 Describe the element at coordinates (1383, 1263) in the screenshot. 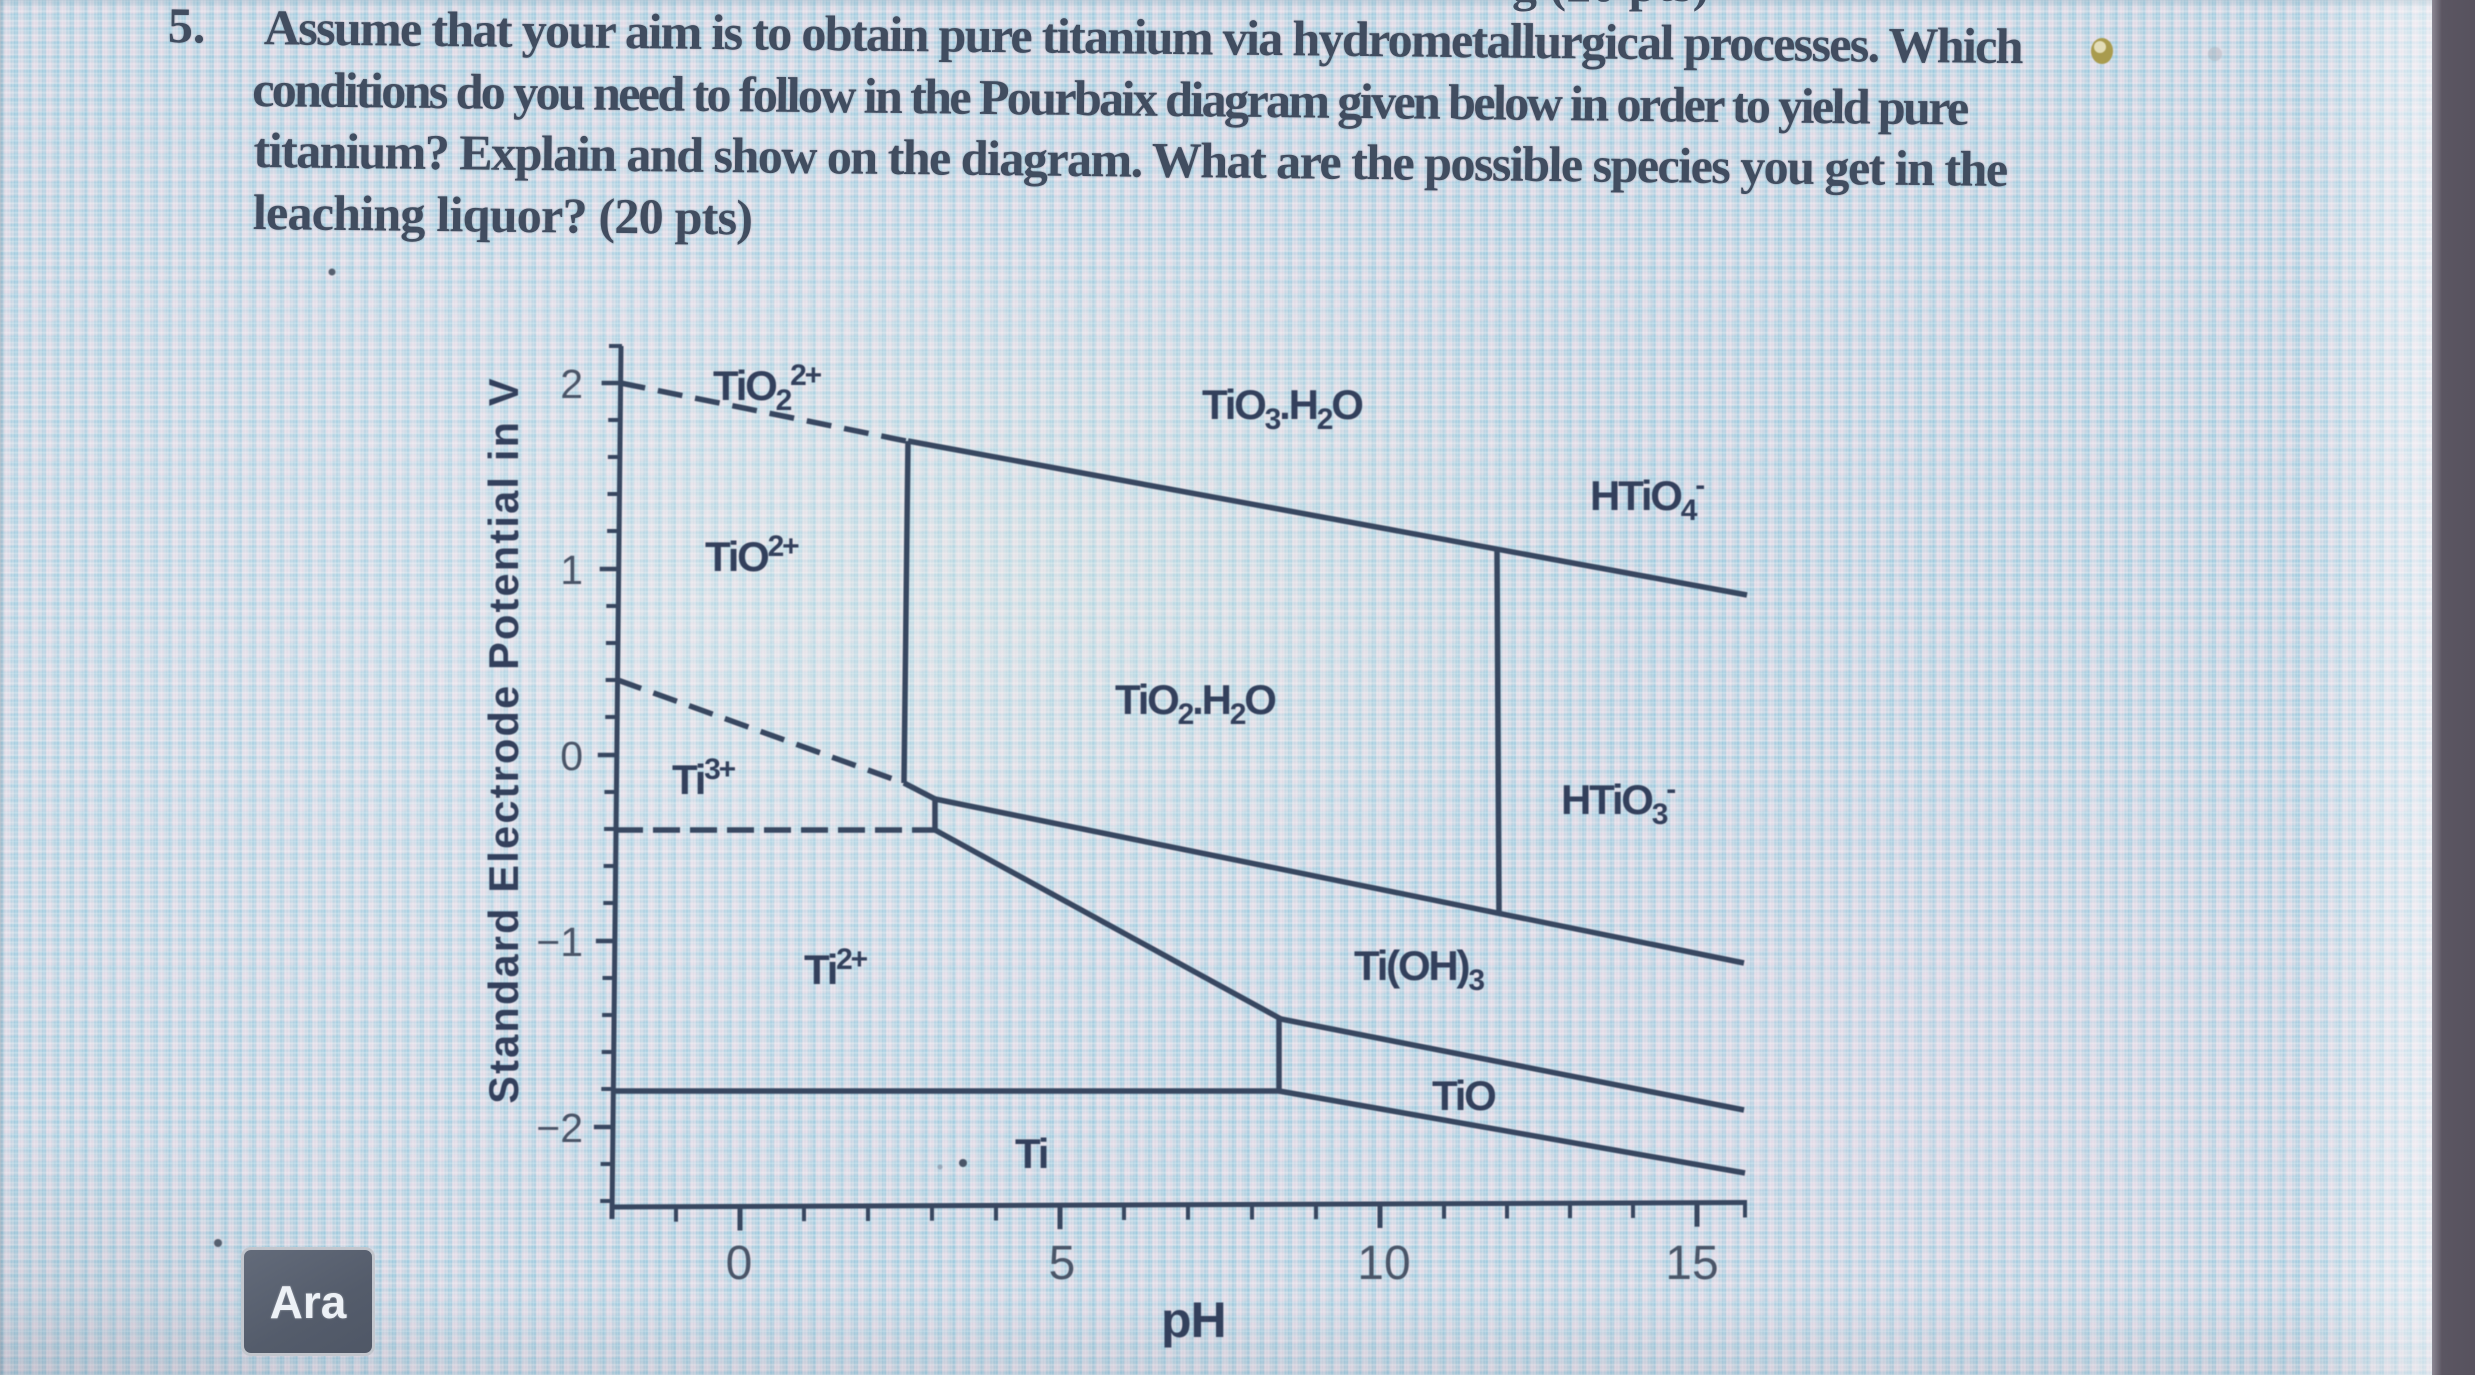

I see `svg-text: 10` at that location.